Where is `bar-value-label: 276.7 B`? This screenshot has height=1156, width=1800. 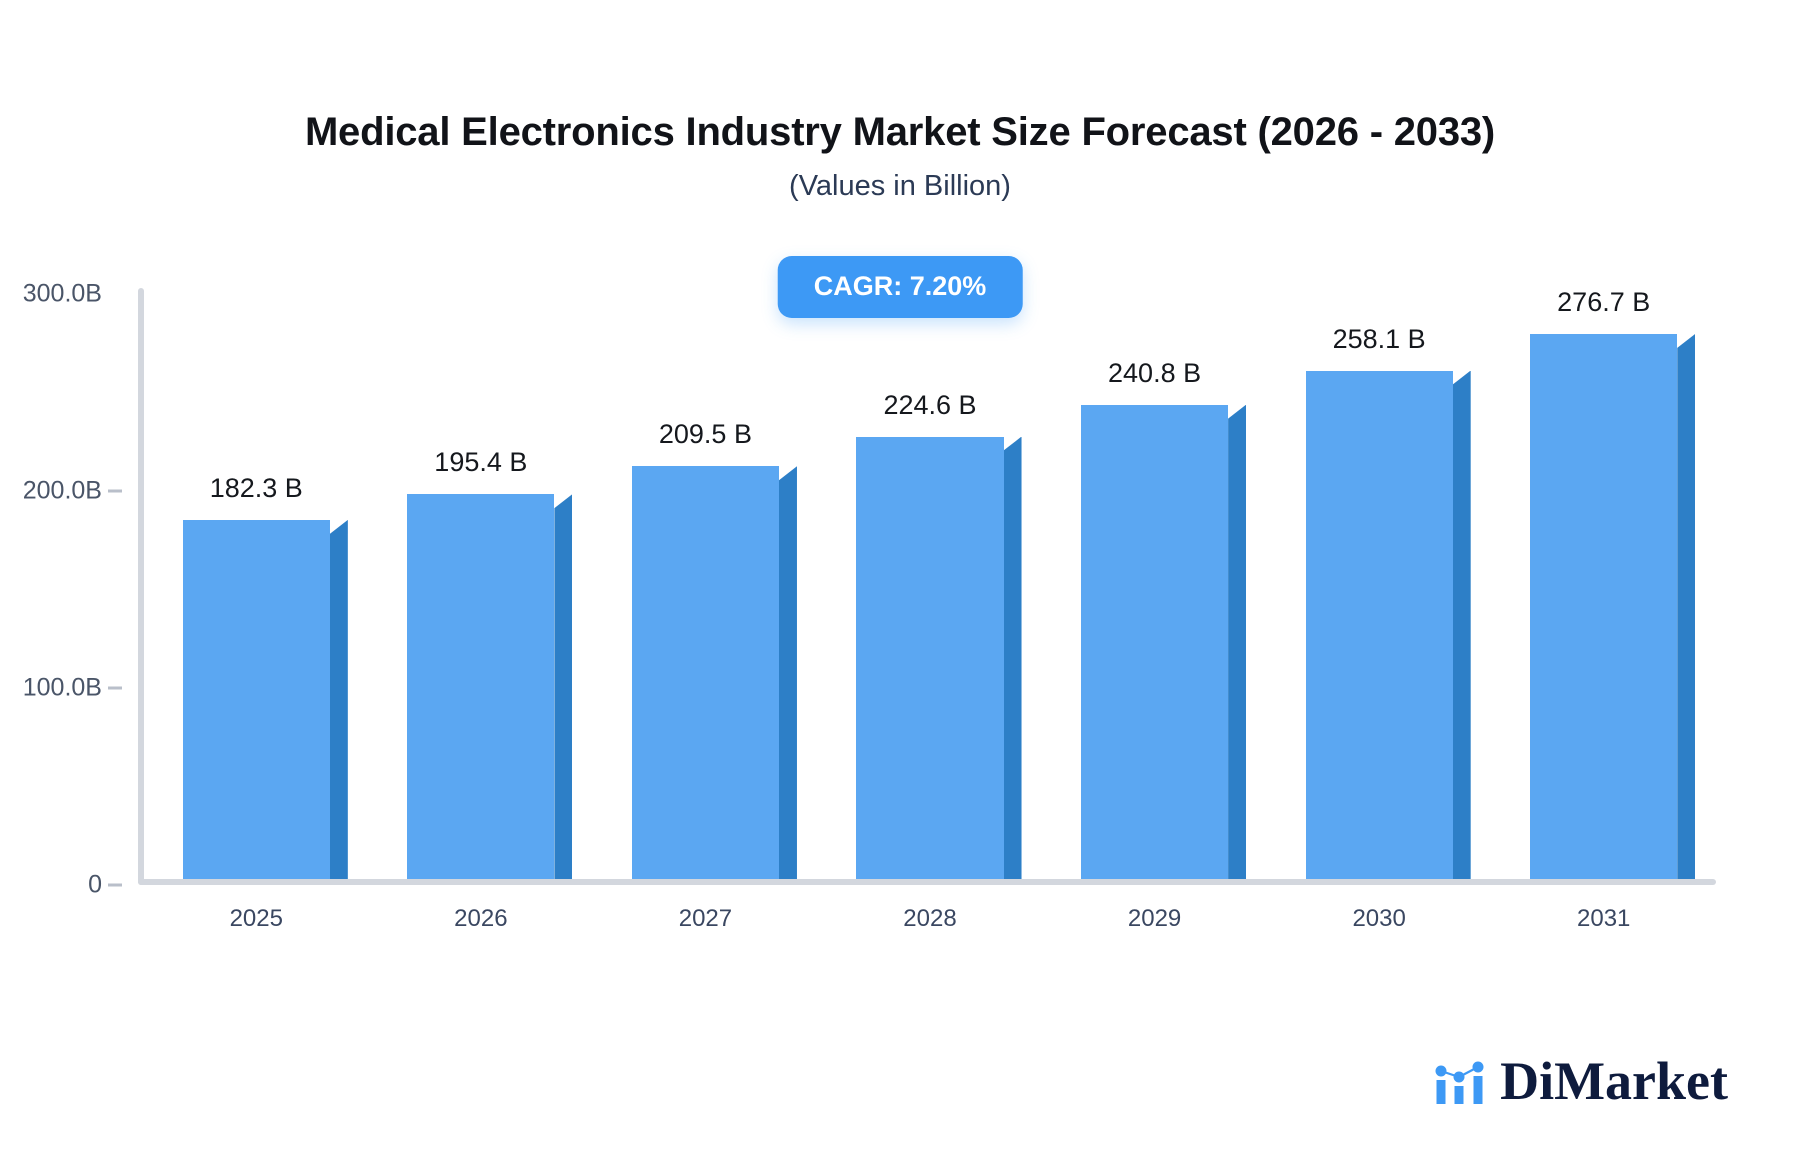 bar-value-label: 276.7 B is located at coordinates (1604, 301).